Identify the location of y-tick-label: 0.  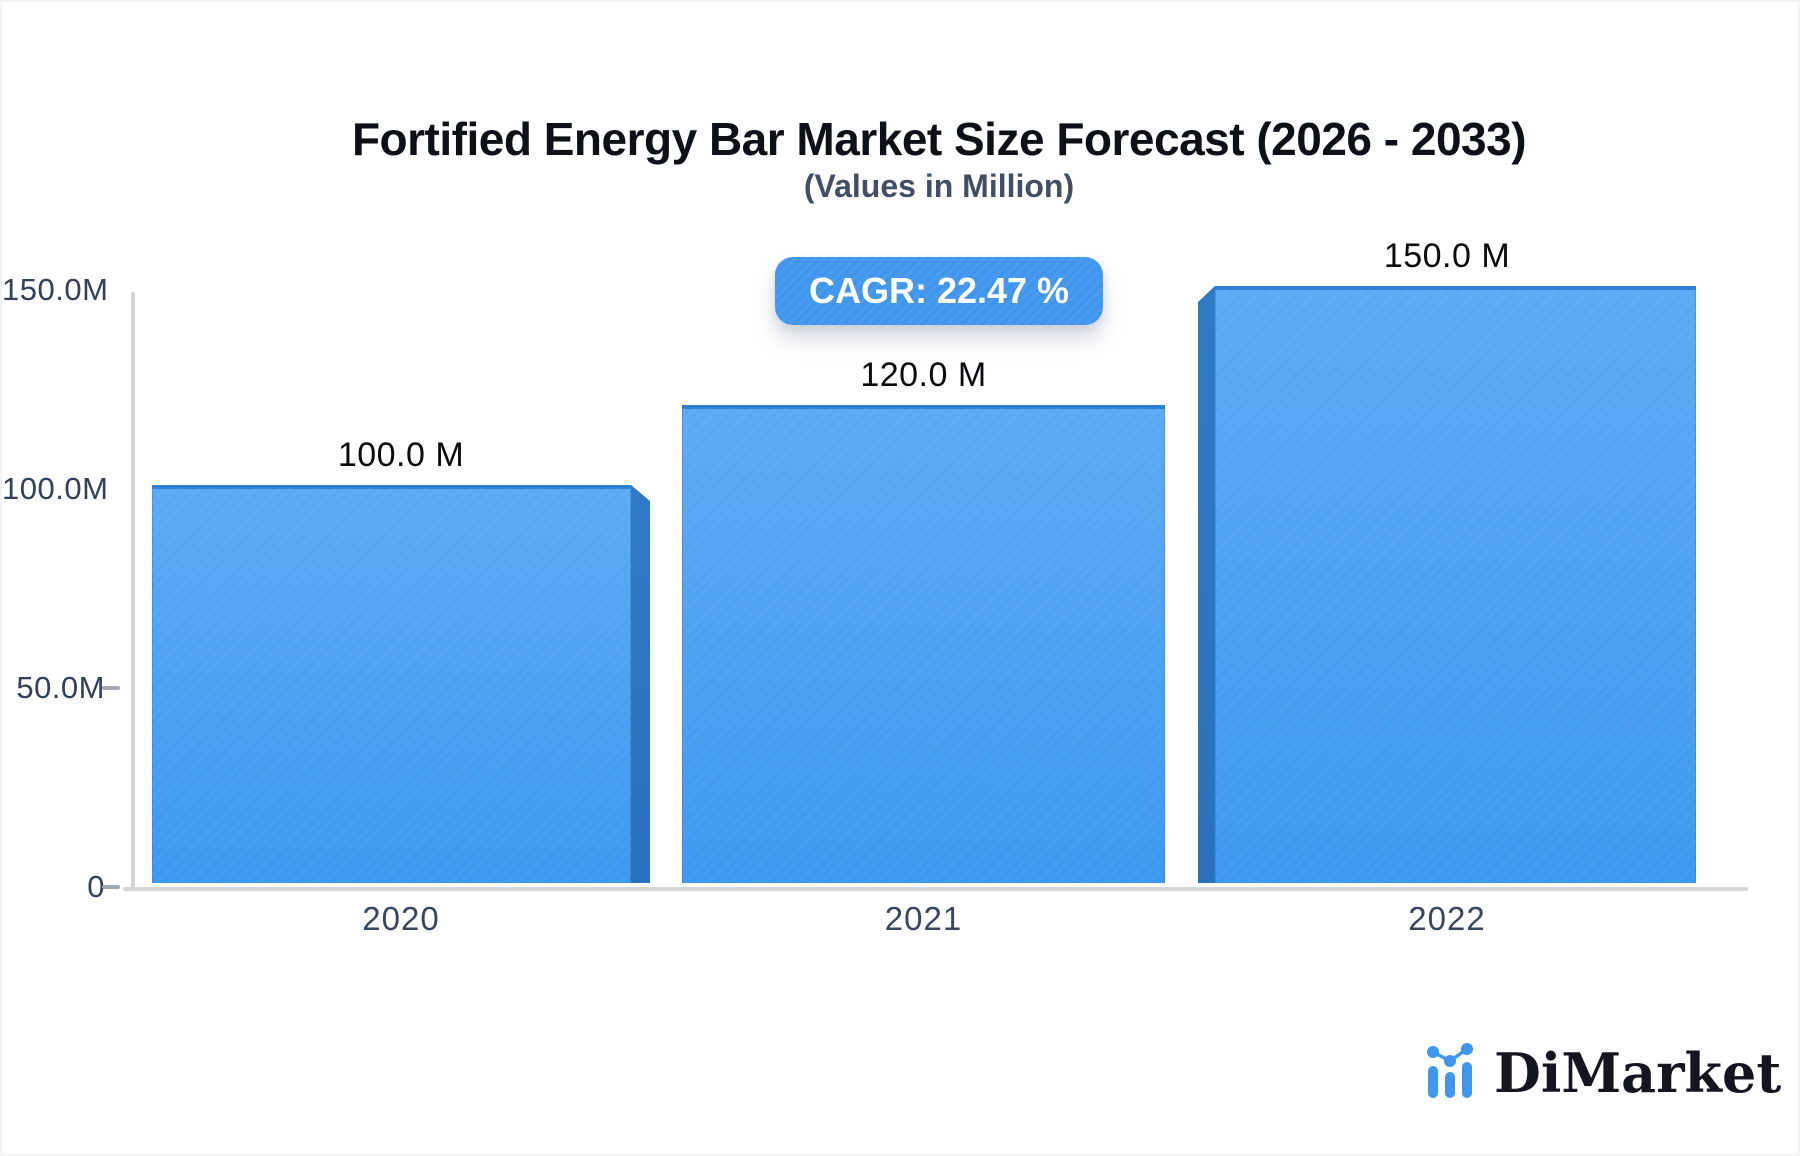
(96, 886).